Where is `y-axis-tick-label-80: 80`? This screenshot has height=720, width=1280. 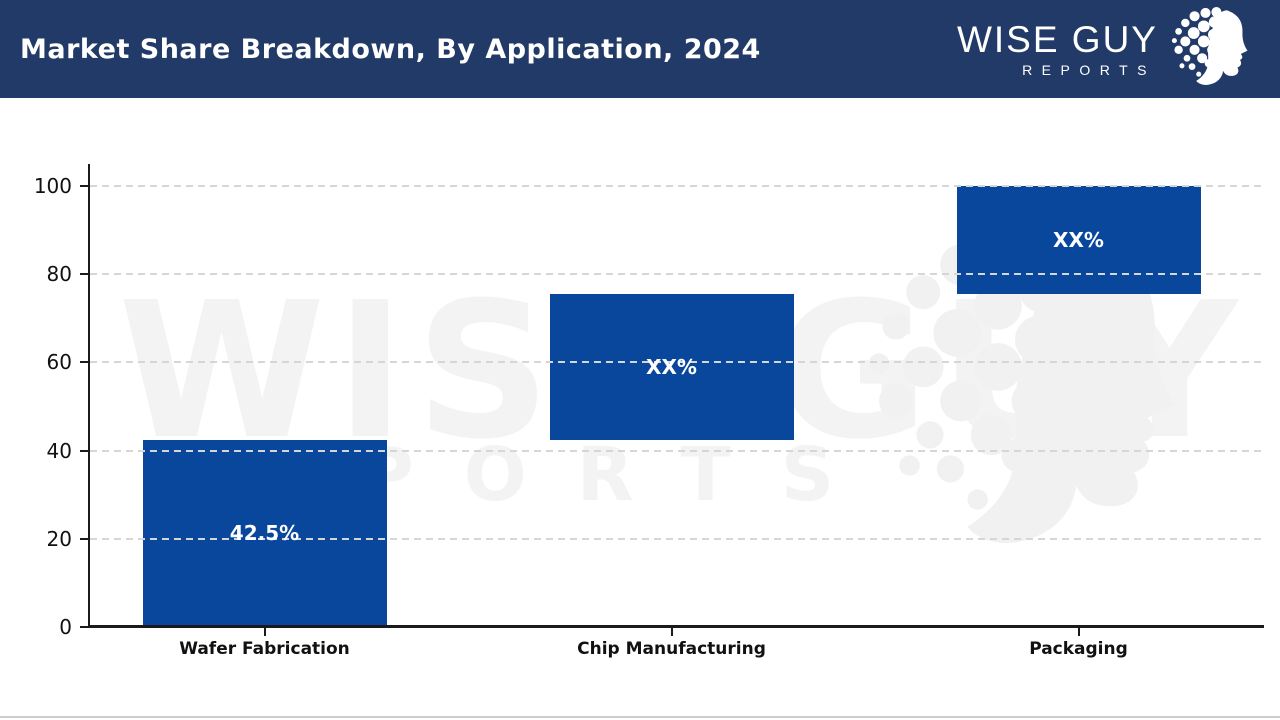 y-axis-tick-label-80: 80 is located at coordinates (59, 274).